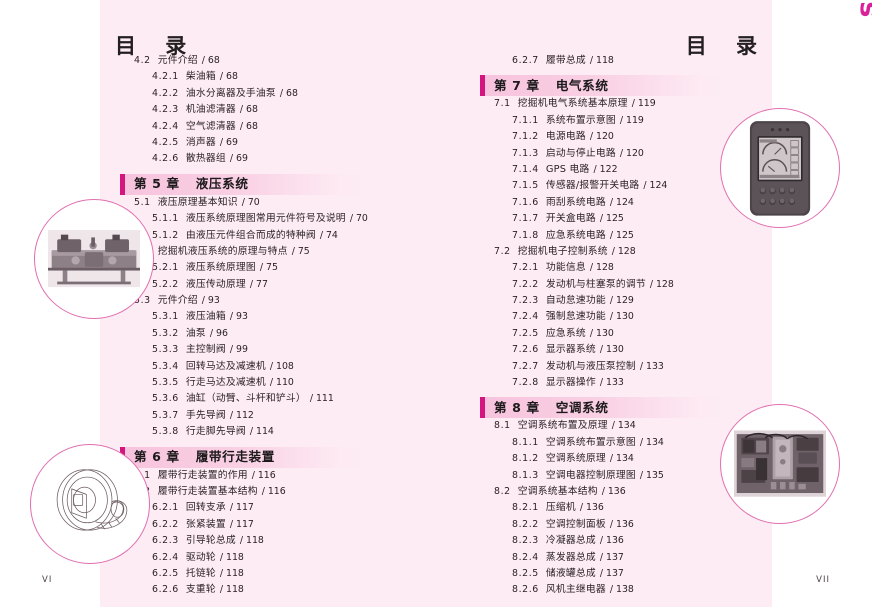 This screenshot has width=872, height=607. What do you see at coordinates (570, 219) in the screenshot?
I see `toc-entry-title: 开关盒电路` at bounding box center [570, 219].